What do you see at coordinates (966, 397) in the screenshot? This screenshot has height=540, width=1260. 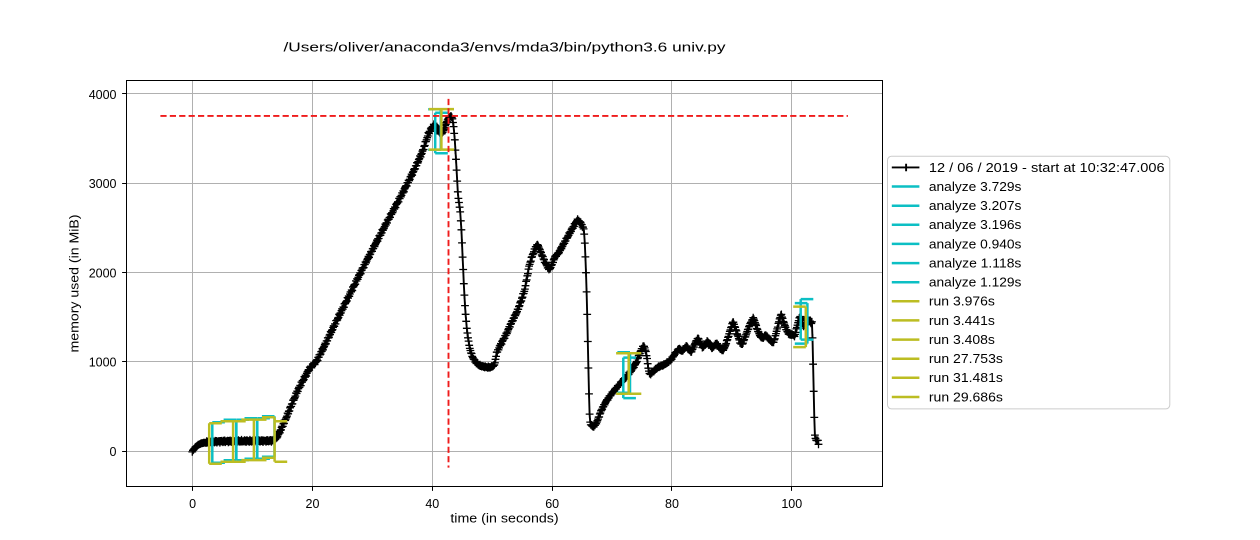 I see `svg-text: run 29.686s` at bounding box center [966, 397].